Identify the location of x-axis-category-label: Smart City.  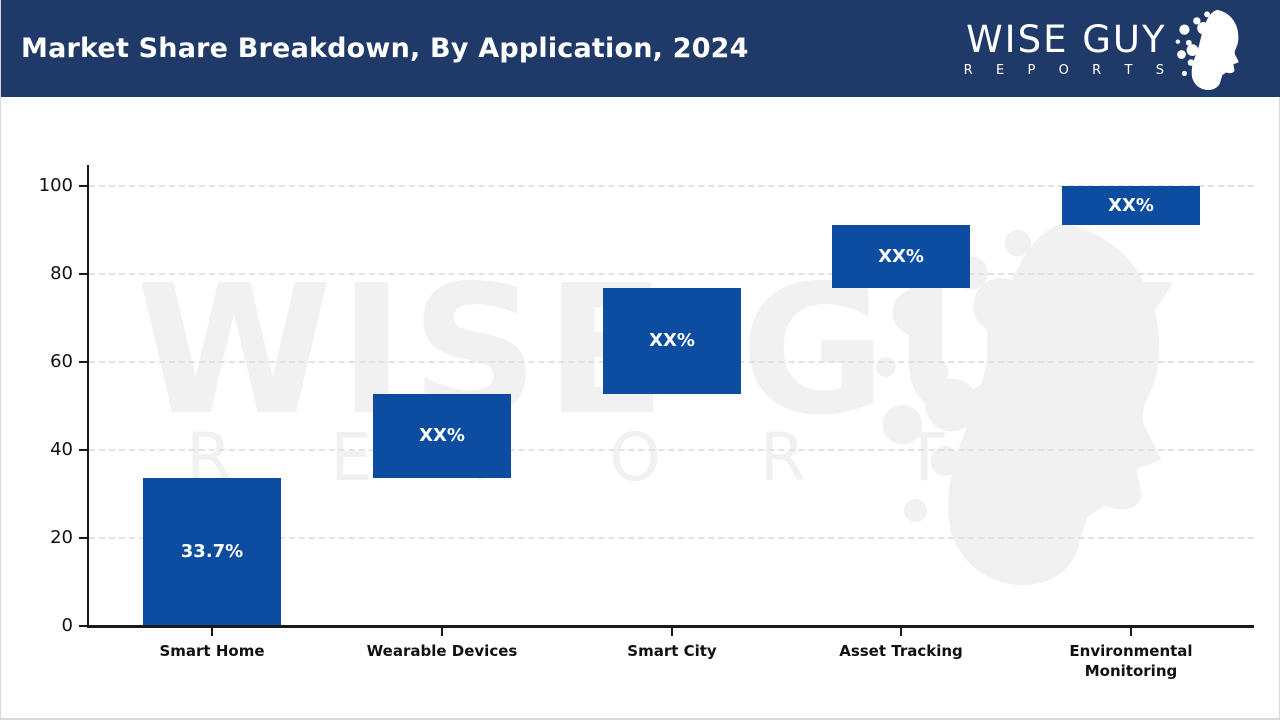
(672, 651).